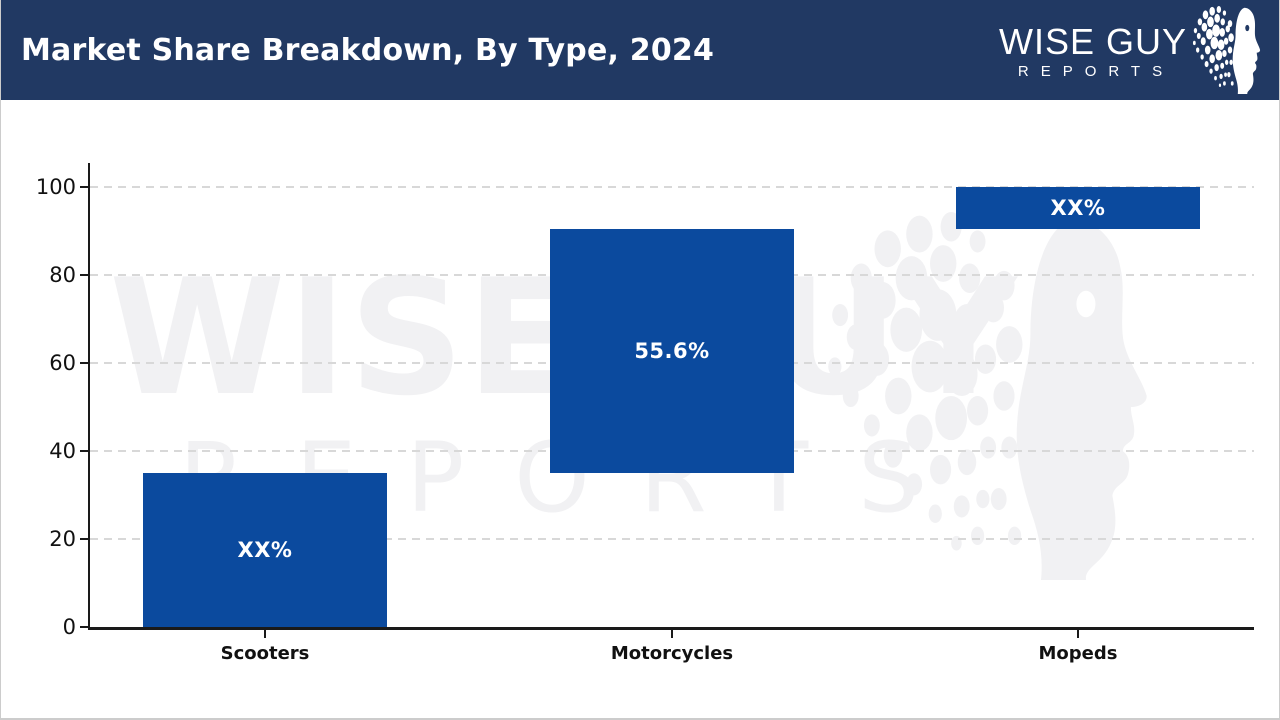 The height and width of the screenshot is (720, 1280). What do you see at coordinates (62, 275) in the screenshot?
I see `y-tick-label-80: 80` at bounding box center [62, 275].